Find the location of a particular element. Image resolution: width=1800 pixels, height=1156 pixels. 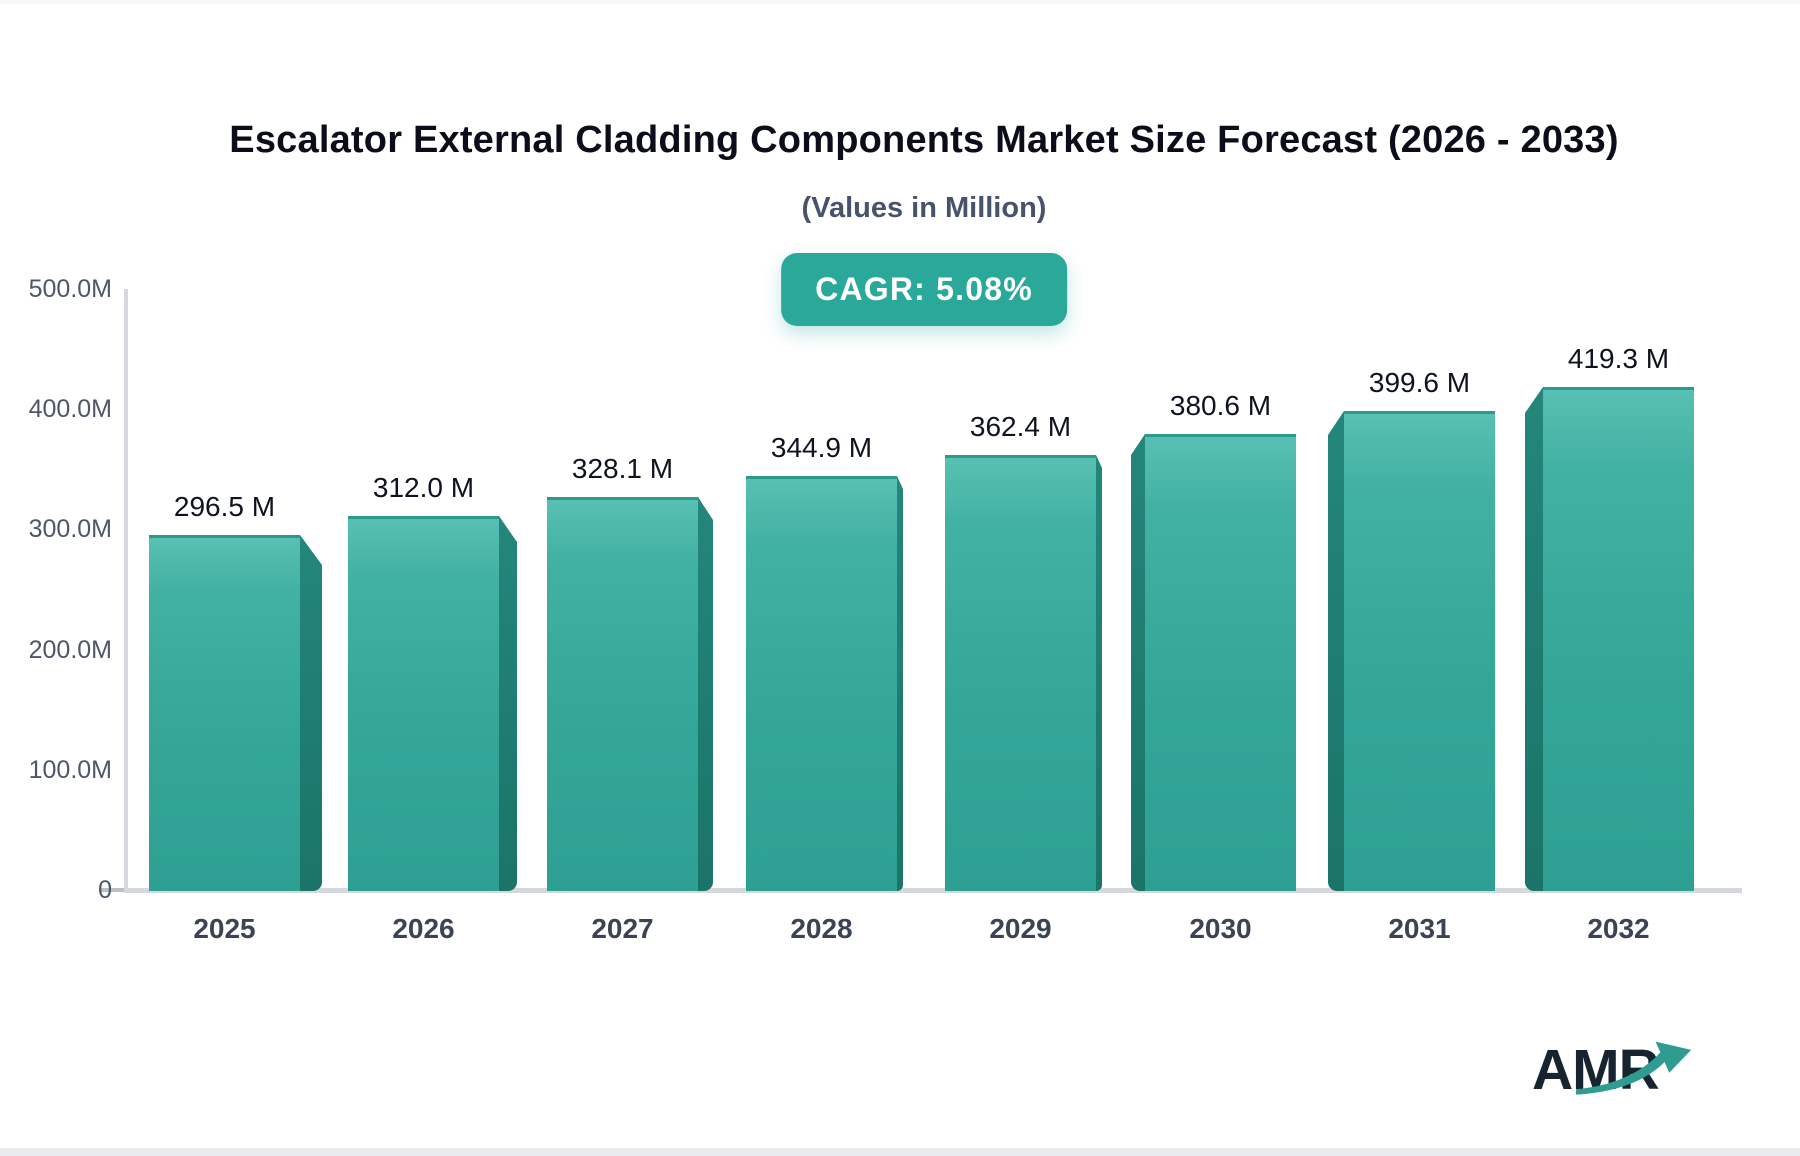

bar-2031 is located at coordinates (1411, 651).